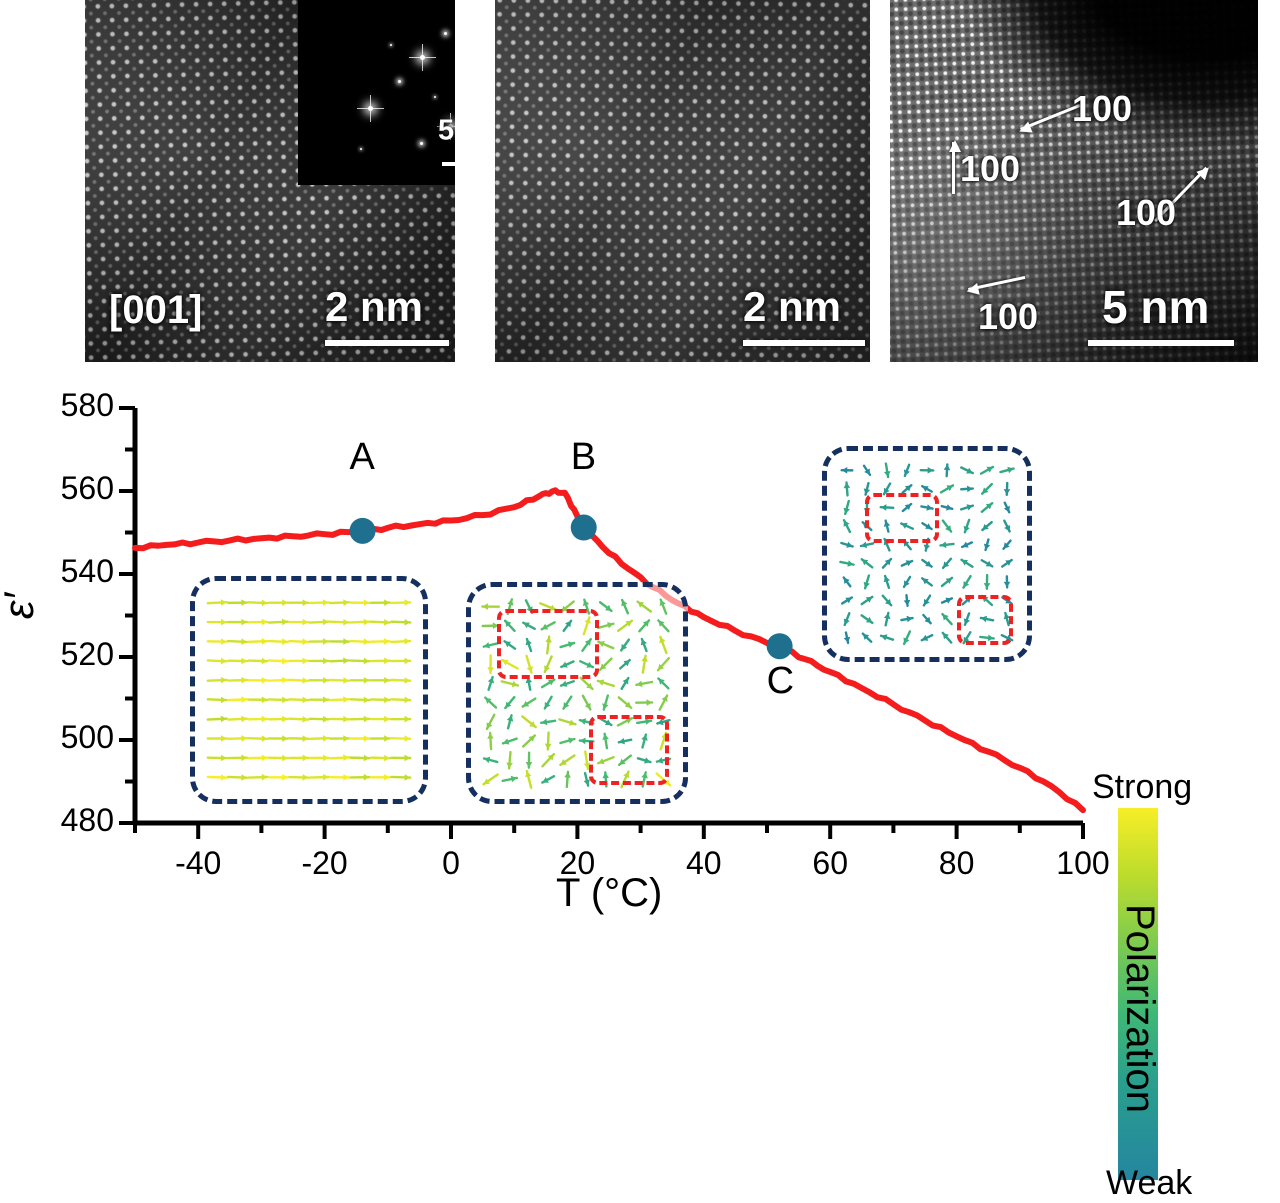 This screenshot has height=1203, width=1280. Describe the element at coordinates (71, 737) in the screenshot. I see `y-tick-label: 500` at that location.